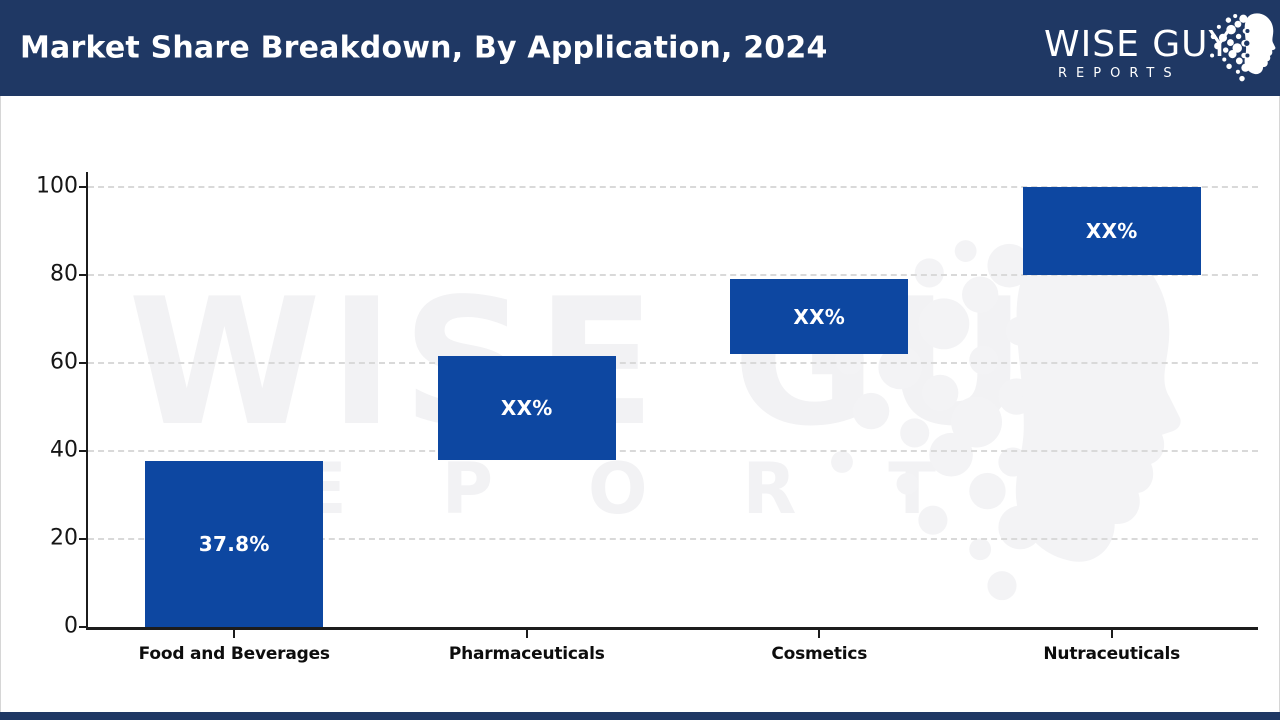  Describe the element at coordinates (1138, 44) in the screenshot. I see `logo-wordmark: WISE GUY` at that location.